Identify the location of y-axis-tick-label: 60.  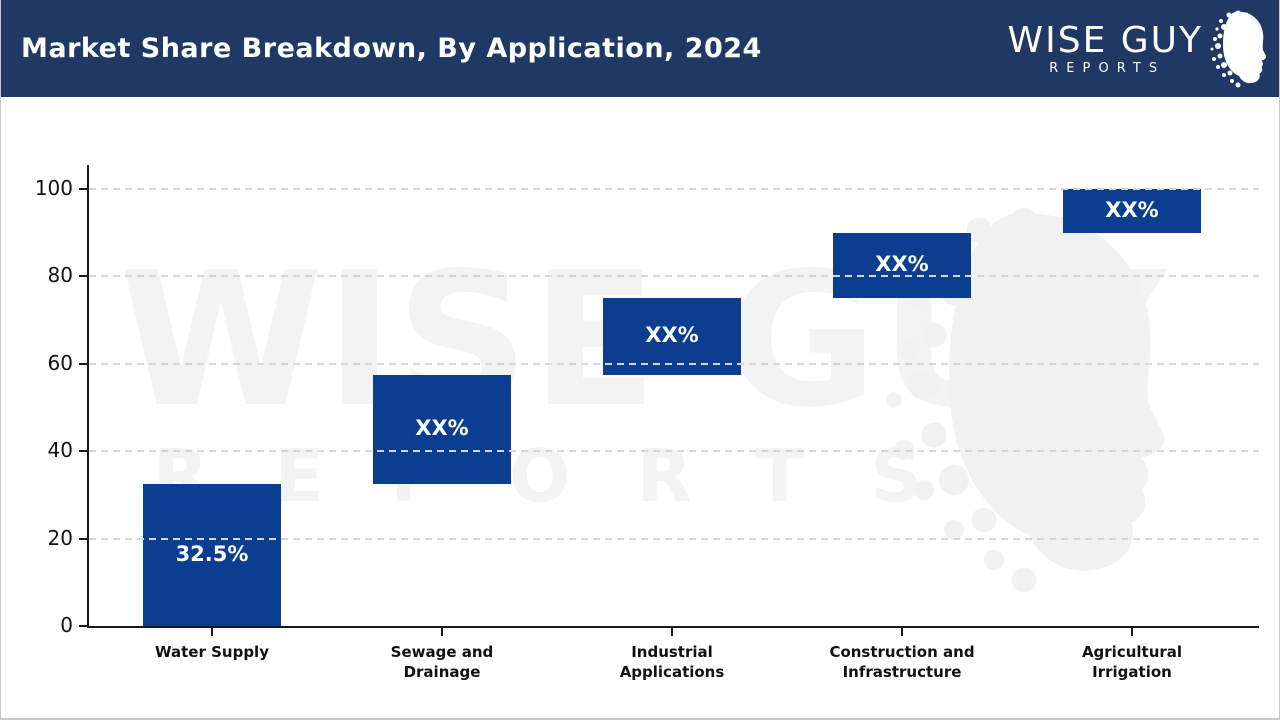
(60, 362).